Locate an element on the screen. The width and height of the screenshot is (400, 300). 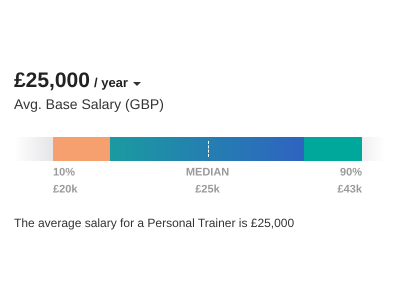
text: Avg. Base Salary (GBP) is located at coordinates (89, 104).